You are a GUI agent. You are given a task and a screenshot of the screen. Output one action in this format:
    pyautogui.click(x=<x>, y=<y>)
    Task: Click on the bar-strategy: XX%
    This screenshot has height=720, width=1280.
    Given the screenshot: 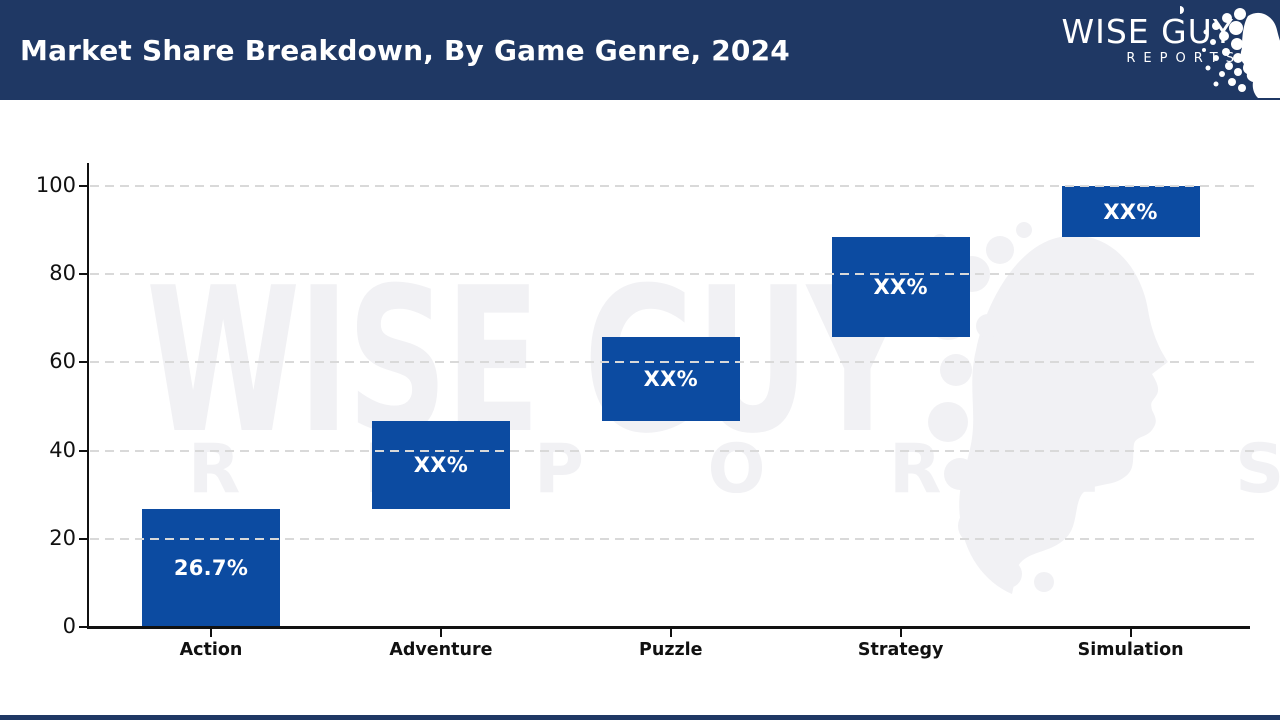 What is the action you would take?
    pyautogui.click(x=900, y=287)
    